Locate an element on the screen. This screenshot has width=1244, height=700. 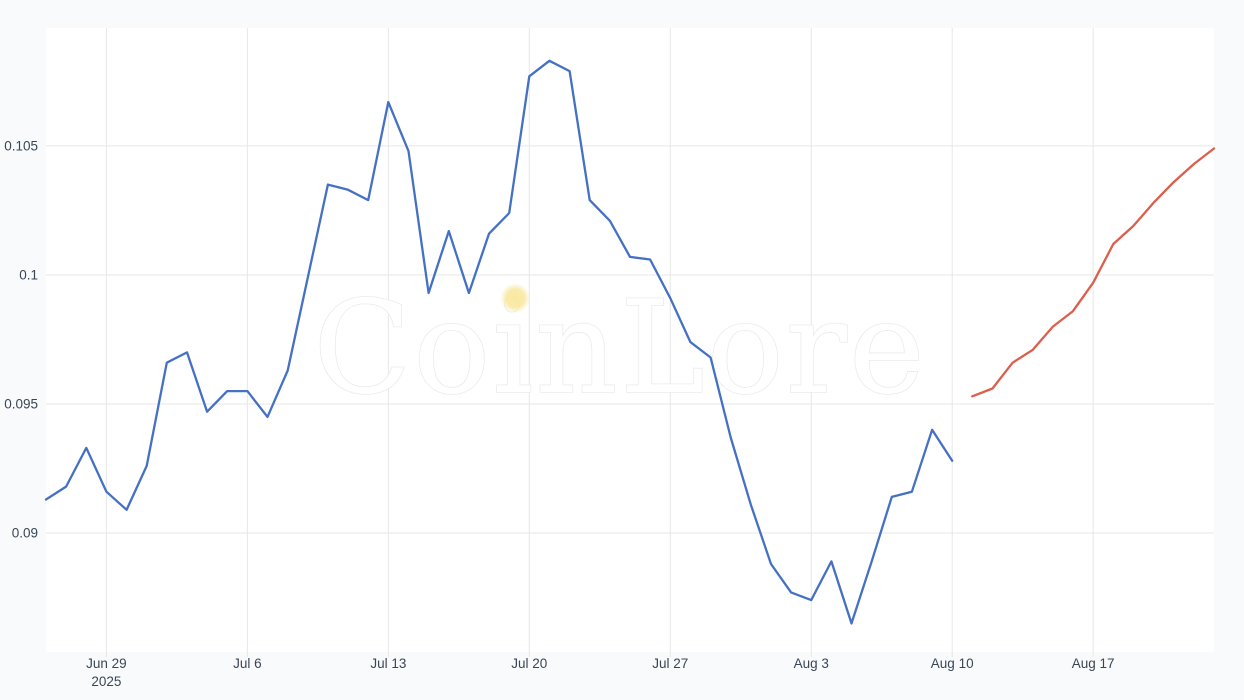
x-axis-year-label: 2025 is located at coordinates (106, 681).